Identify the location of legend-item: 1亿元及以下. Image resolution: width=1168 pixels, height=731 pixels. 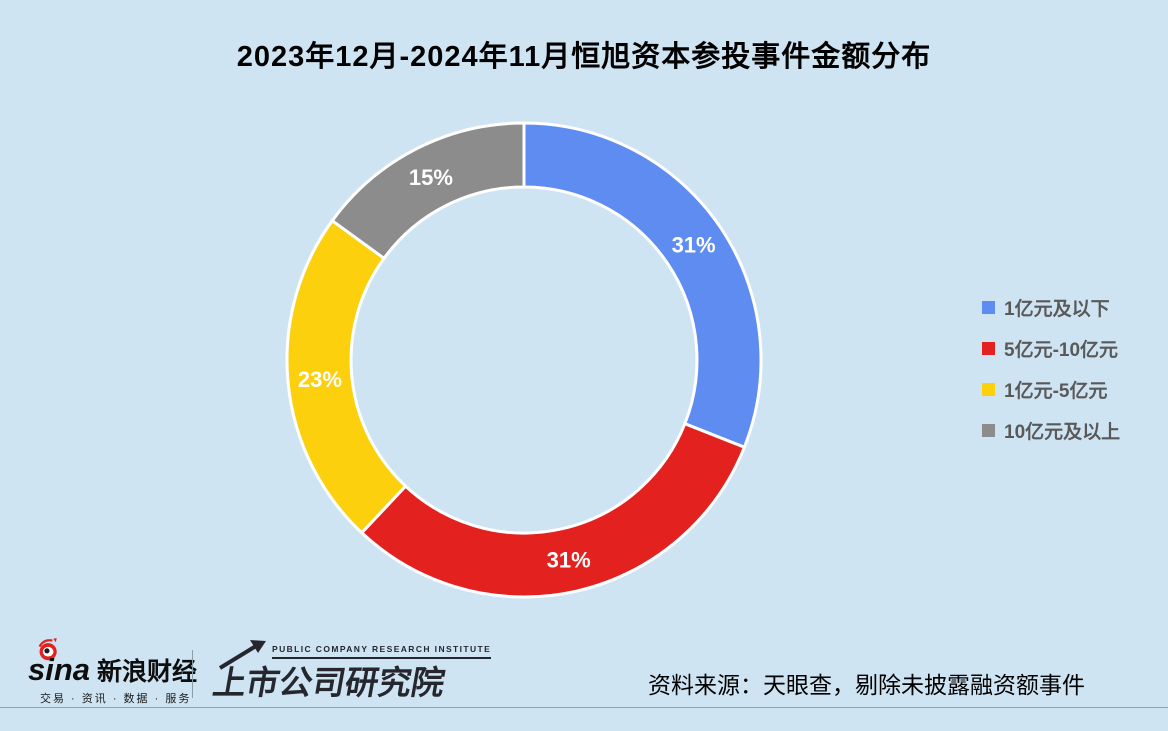
(1051, 307).